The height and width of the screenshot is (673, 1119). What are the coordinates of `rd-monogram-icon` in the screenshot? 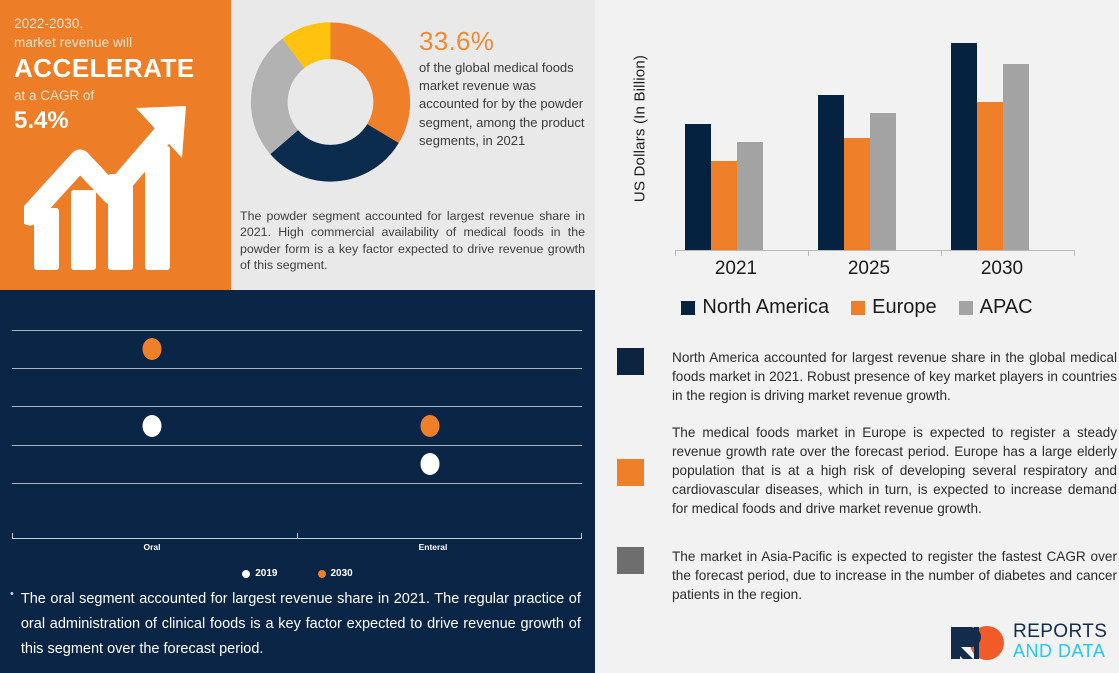 It's located at (977, 643).